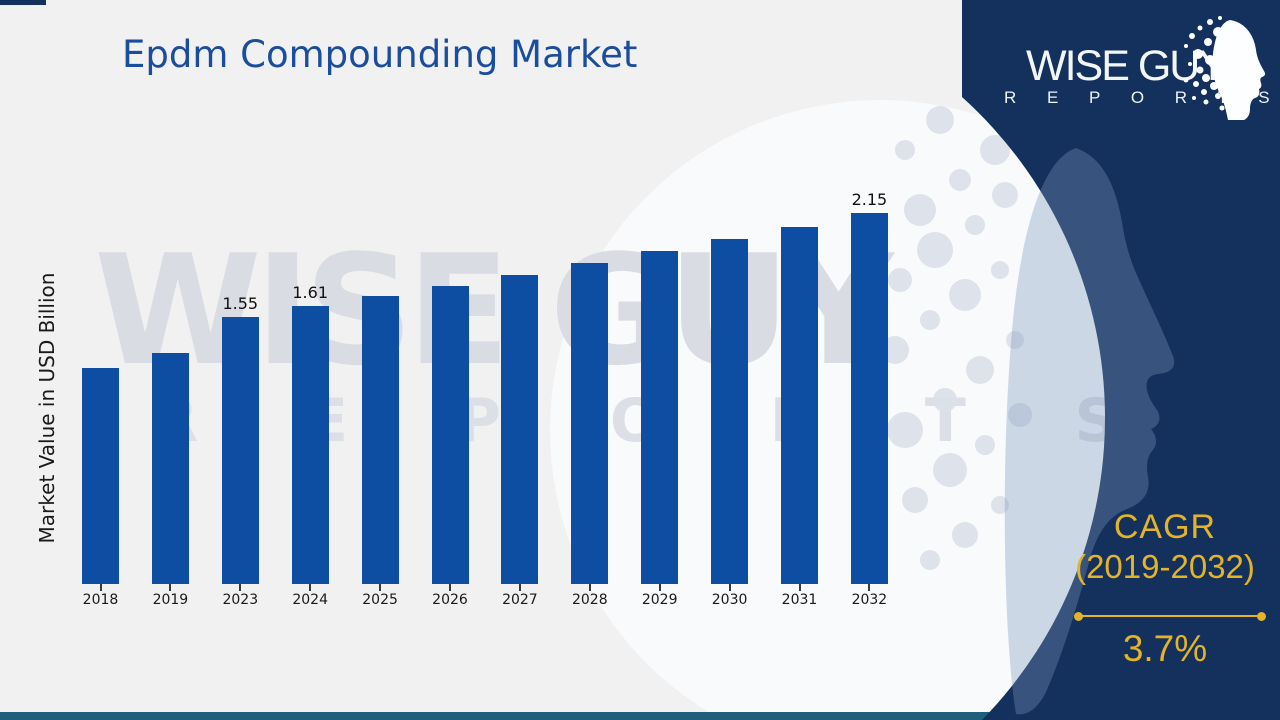  I want to click on bar-2027, so click(520, 429).